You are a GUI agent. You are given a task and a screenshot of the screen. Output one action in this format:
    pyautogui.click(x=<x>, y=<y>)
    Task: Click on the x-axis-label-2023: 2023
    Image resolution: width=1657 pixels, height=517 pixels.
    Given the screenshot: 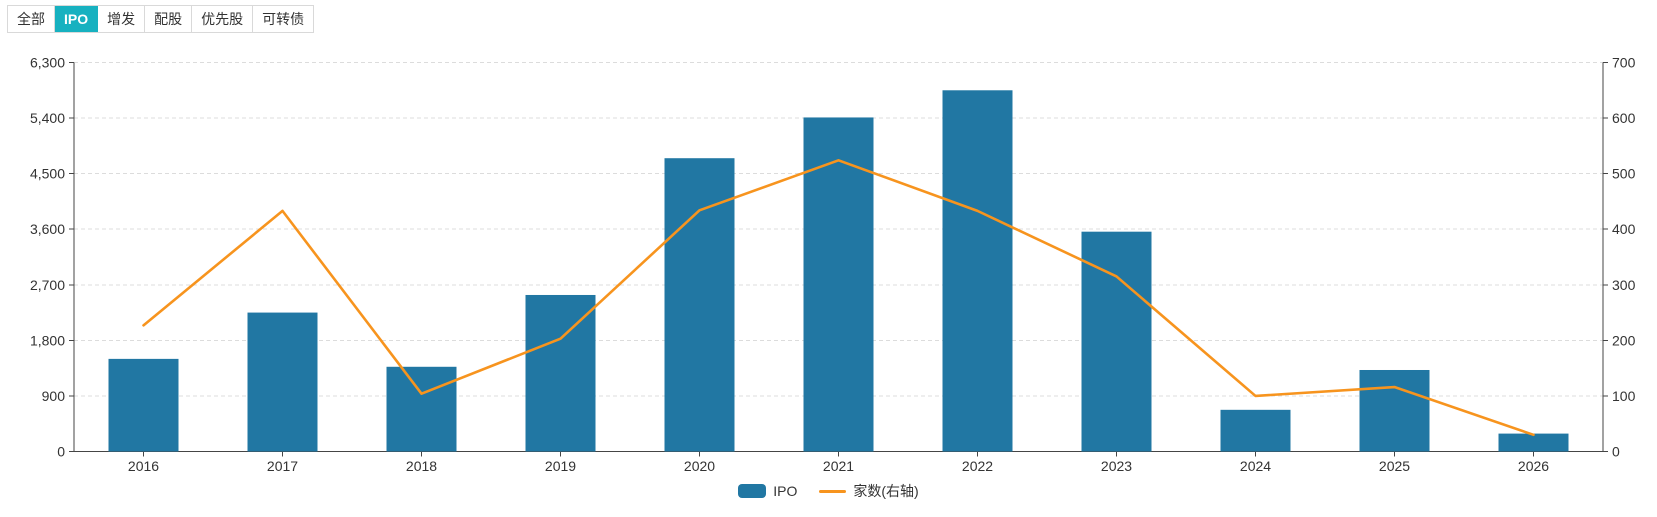 What is the action you would take?
    pyautogui.click(x=1116, y=466)
    